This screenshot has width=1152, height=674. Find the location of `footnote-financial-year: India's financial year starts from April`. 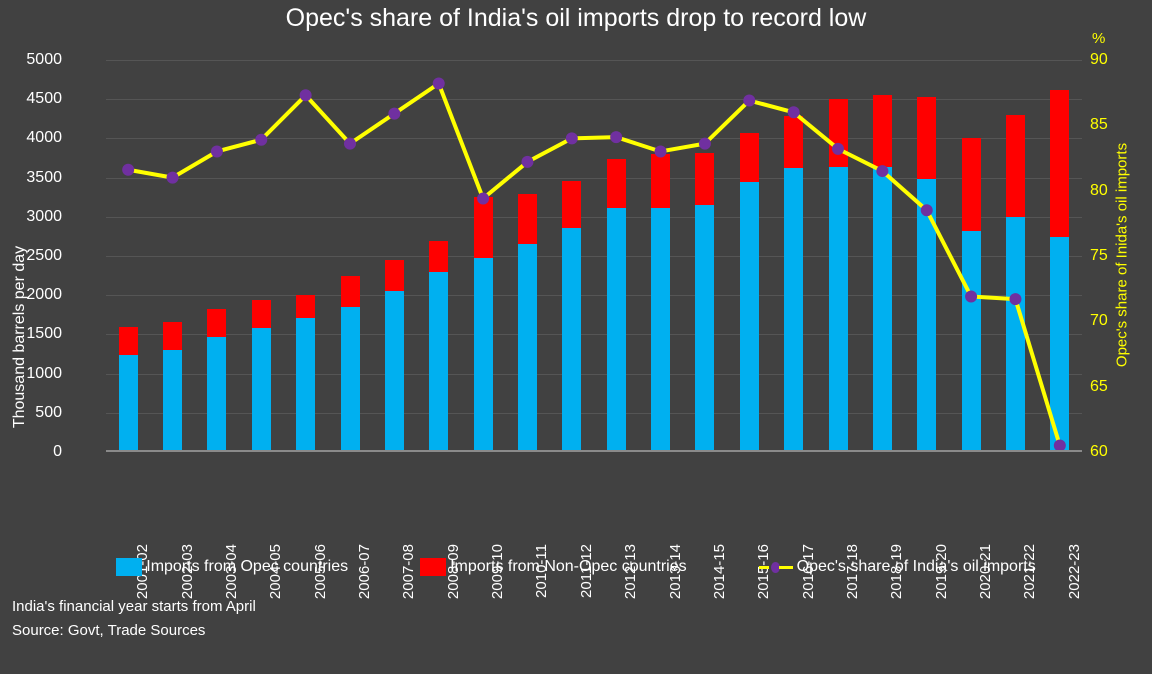

footnote-financial-year: India's financial year starts from April is located at coordinates (134, 606).